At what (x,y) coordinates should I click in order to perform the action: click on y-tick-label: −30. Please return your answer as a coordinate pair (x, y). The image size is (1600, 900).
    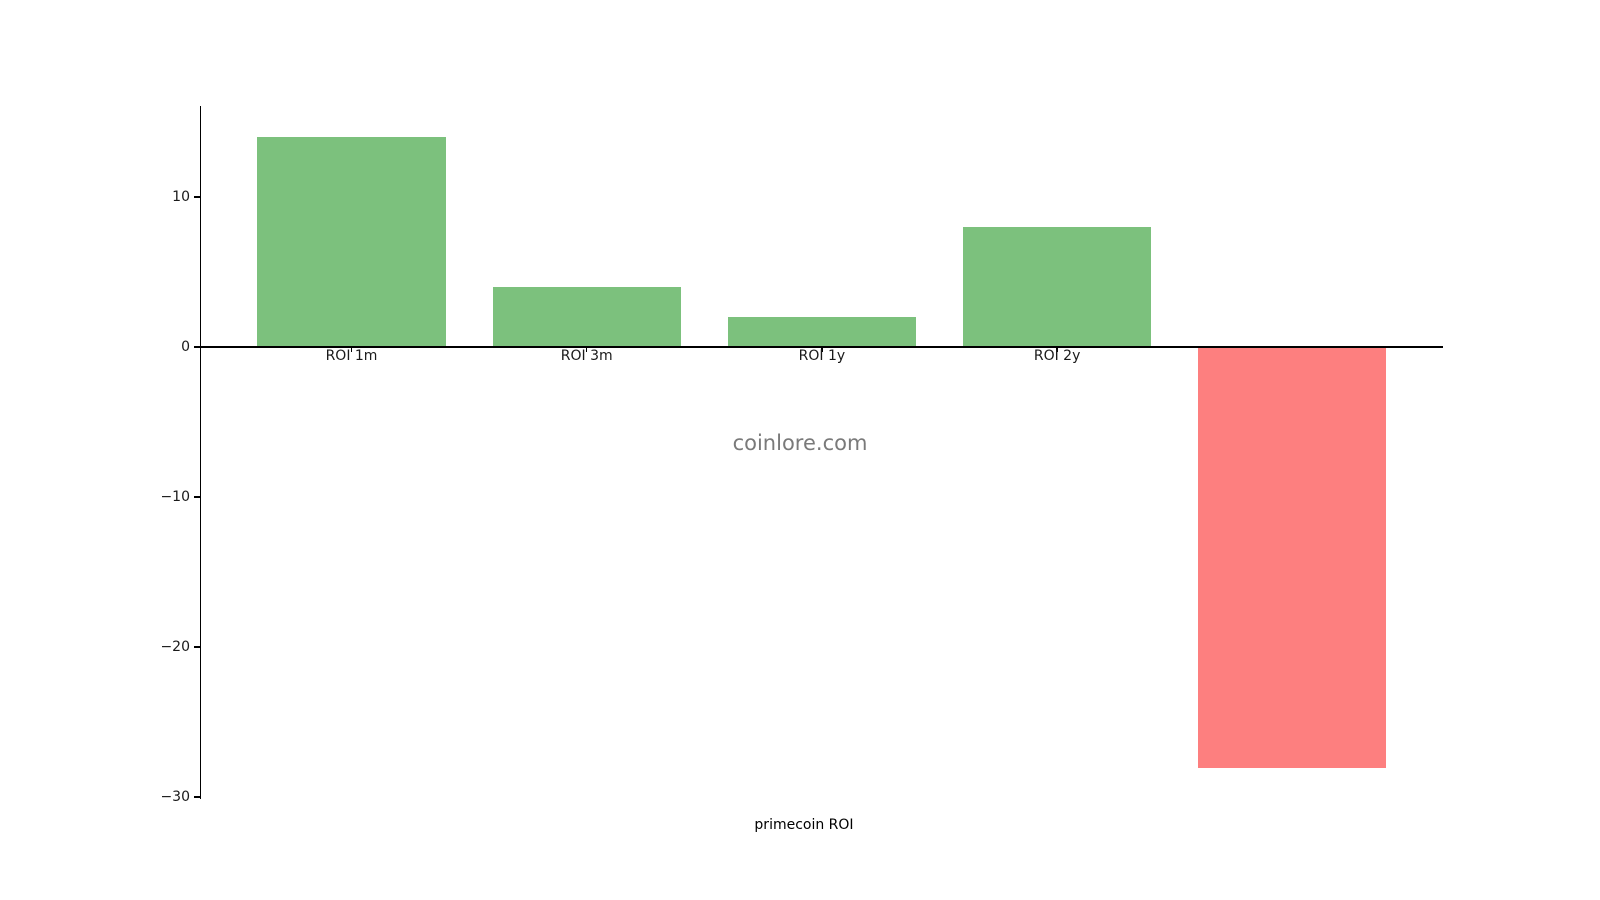
    Looking at the image, I should click on (175, 797).